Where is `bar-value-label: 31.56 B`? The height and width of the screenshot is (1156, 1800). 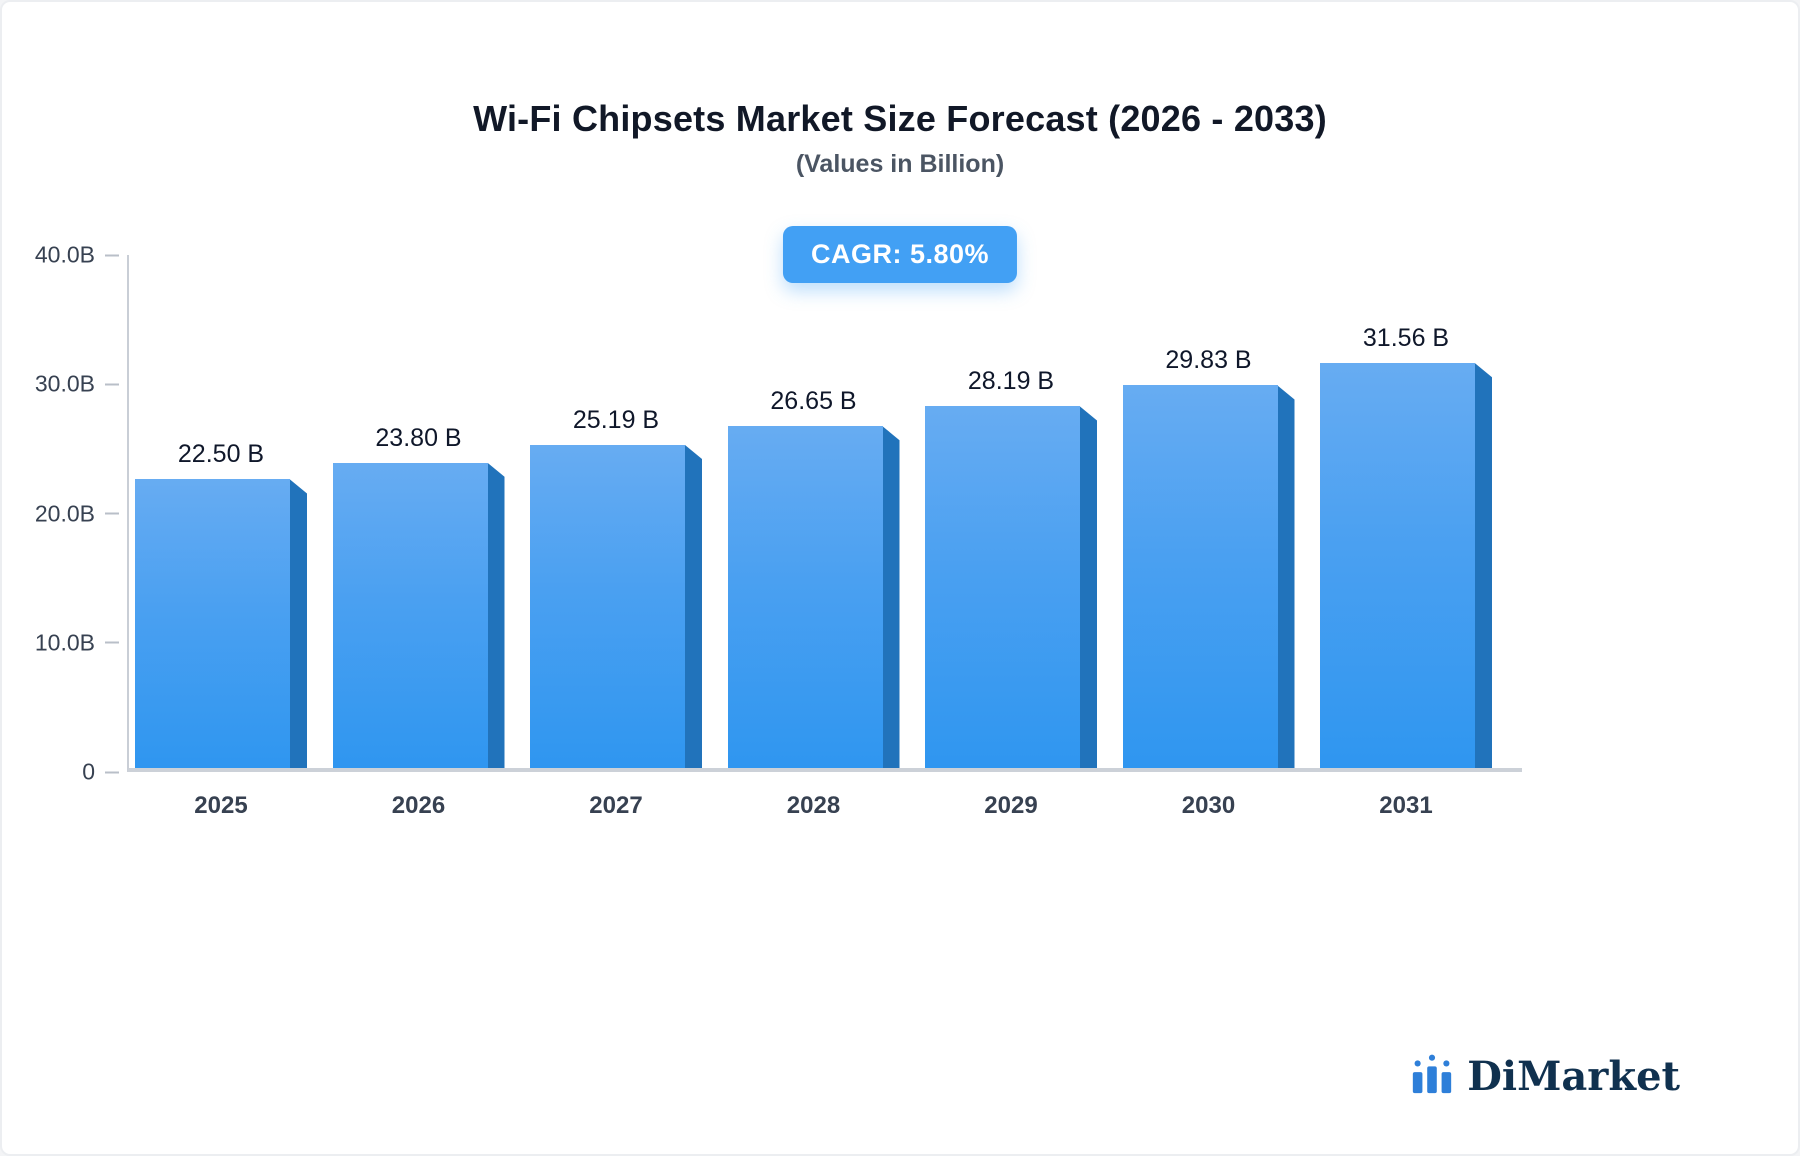
bar-value-label: 31.56 B is located at coordinates (1406, 338).